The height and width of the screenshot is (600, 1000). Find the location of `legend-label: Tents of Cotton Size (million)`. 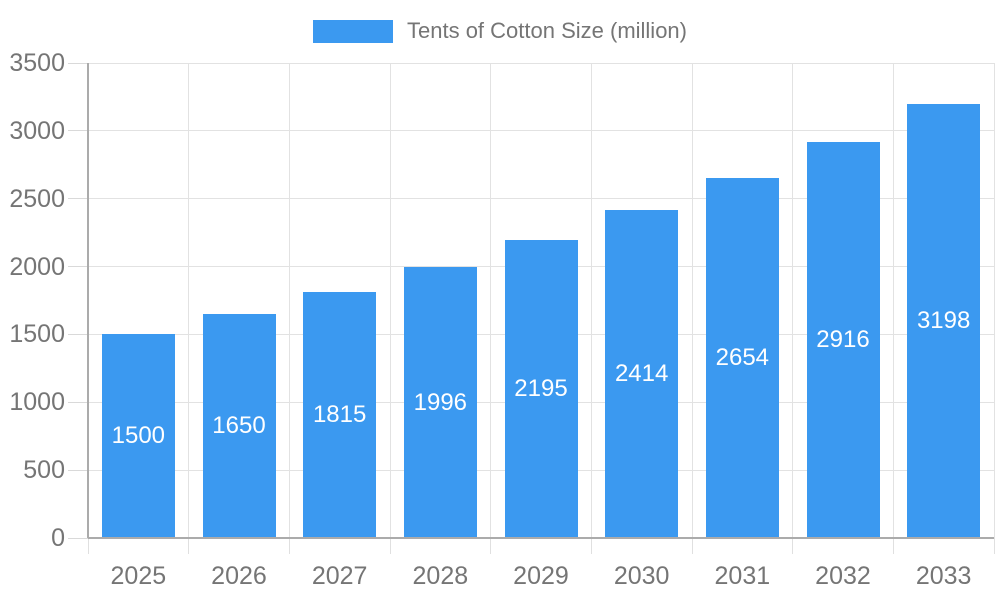

legend-label: Tents of Cotton Size (million) is located at coordinates (547, 30).